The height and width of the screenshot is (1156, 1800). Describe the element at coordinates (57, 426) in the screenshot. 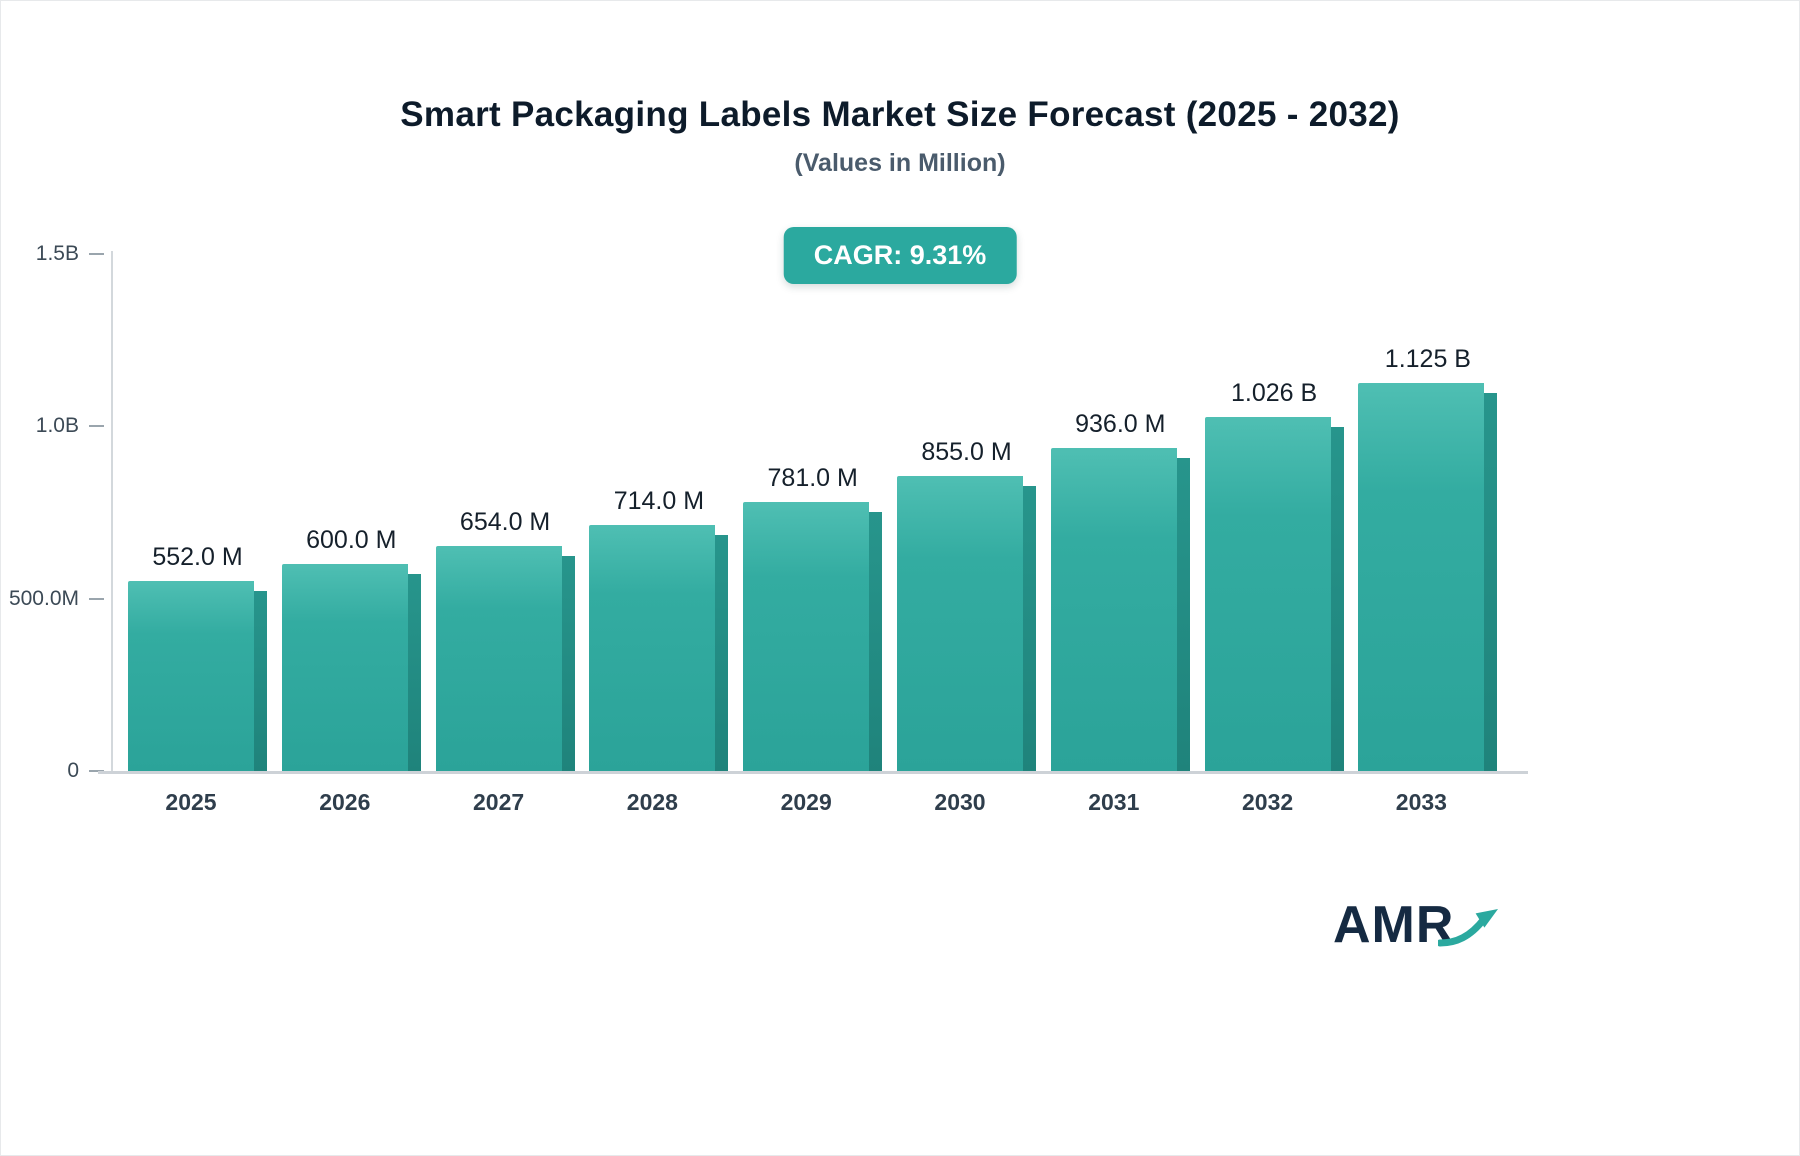

I see `y-tick-label-1.0B: 1.0B` at that location.